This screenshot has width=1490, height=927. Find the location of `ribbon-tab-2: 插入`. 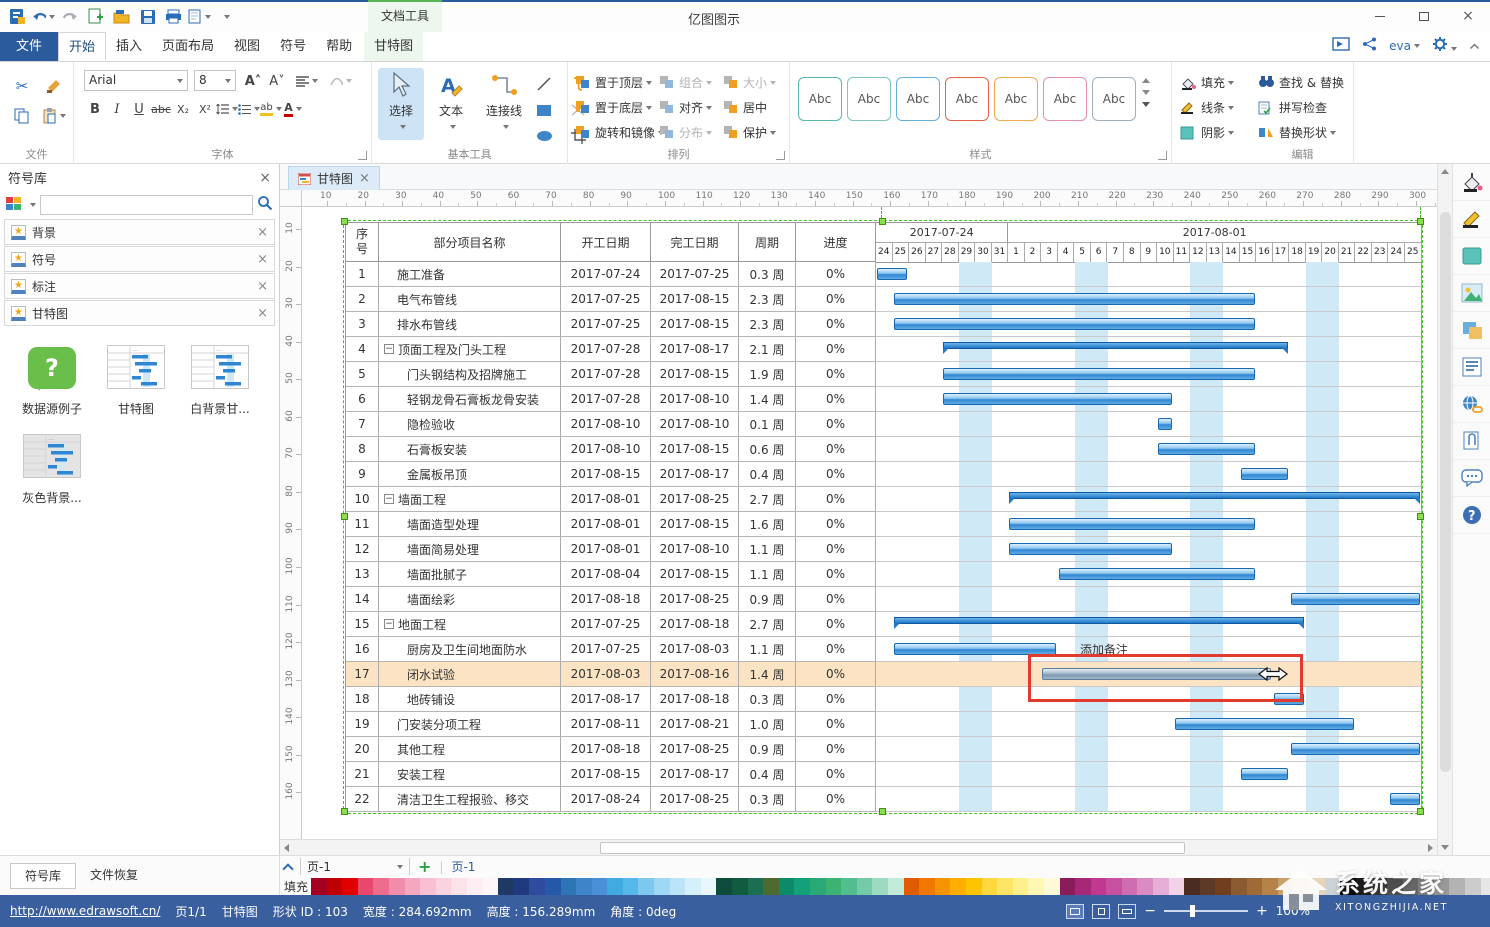

ribbon-tab-2: 插入 is located at coordinates (129, 46).